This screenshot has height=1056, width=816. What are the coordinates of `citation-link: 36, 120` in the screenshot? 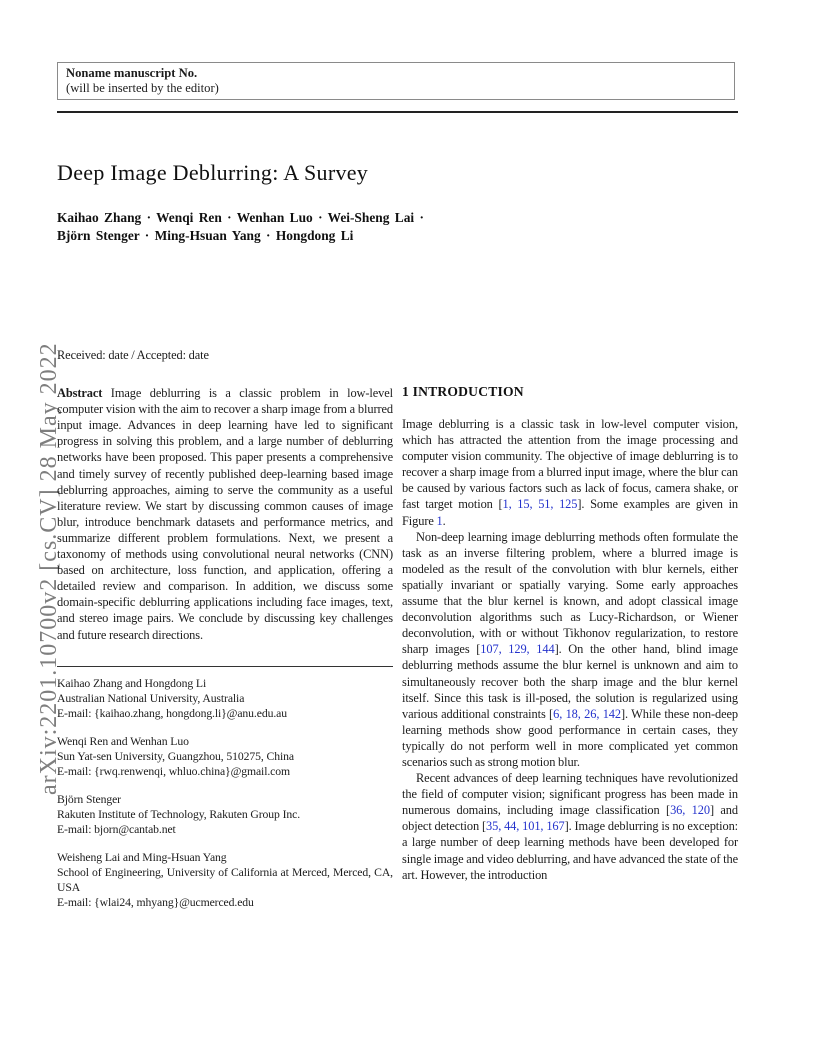 It's located at (690, 810).